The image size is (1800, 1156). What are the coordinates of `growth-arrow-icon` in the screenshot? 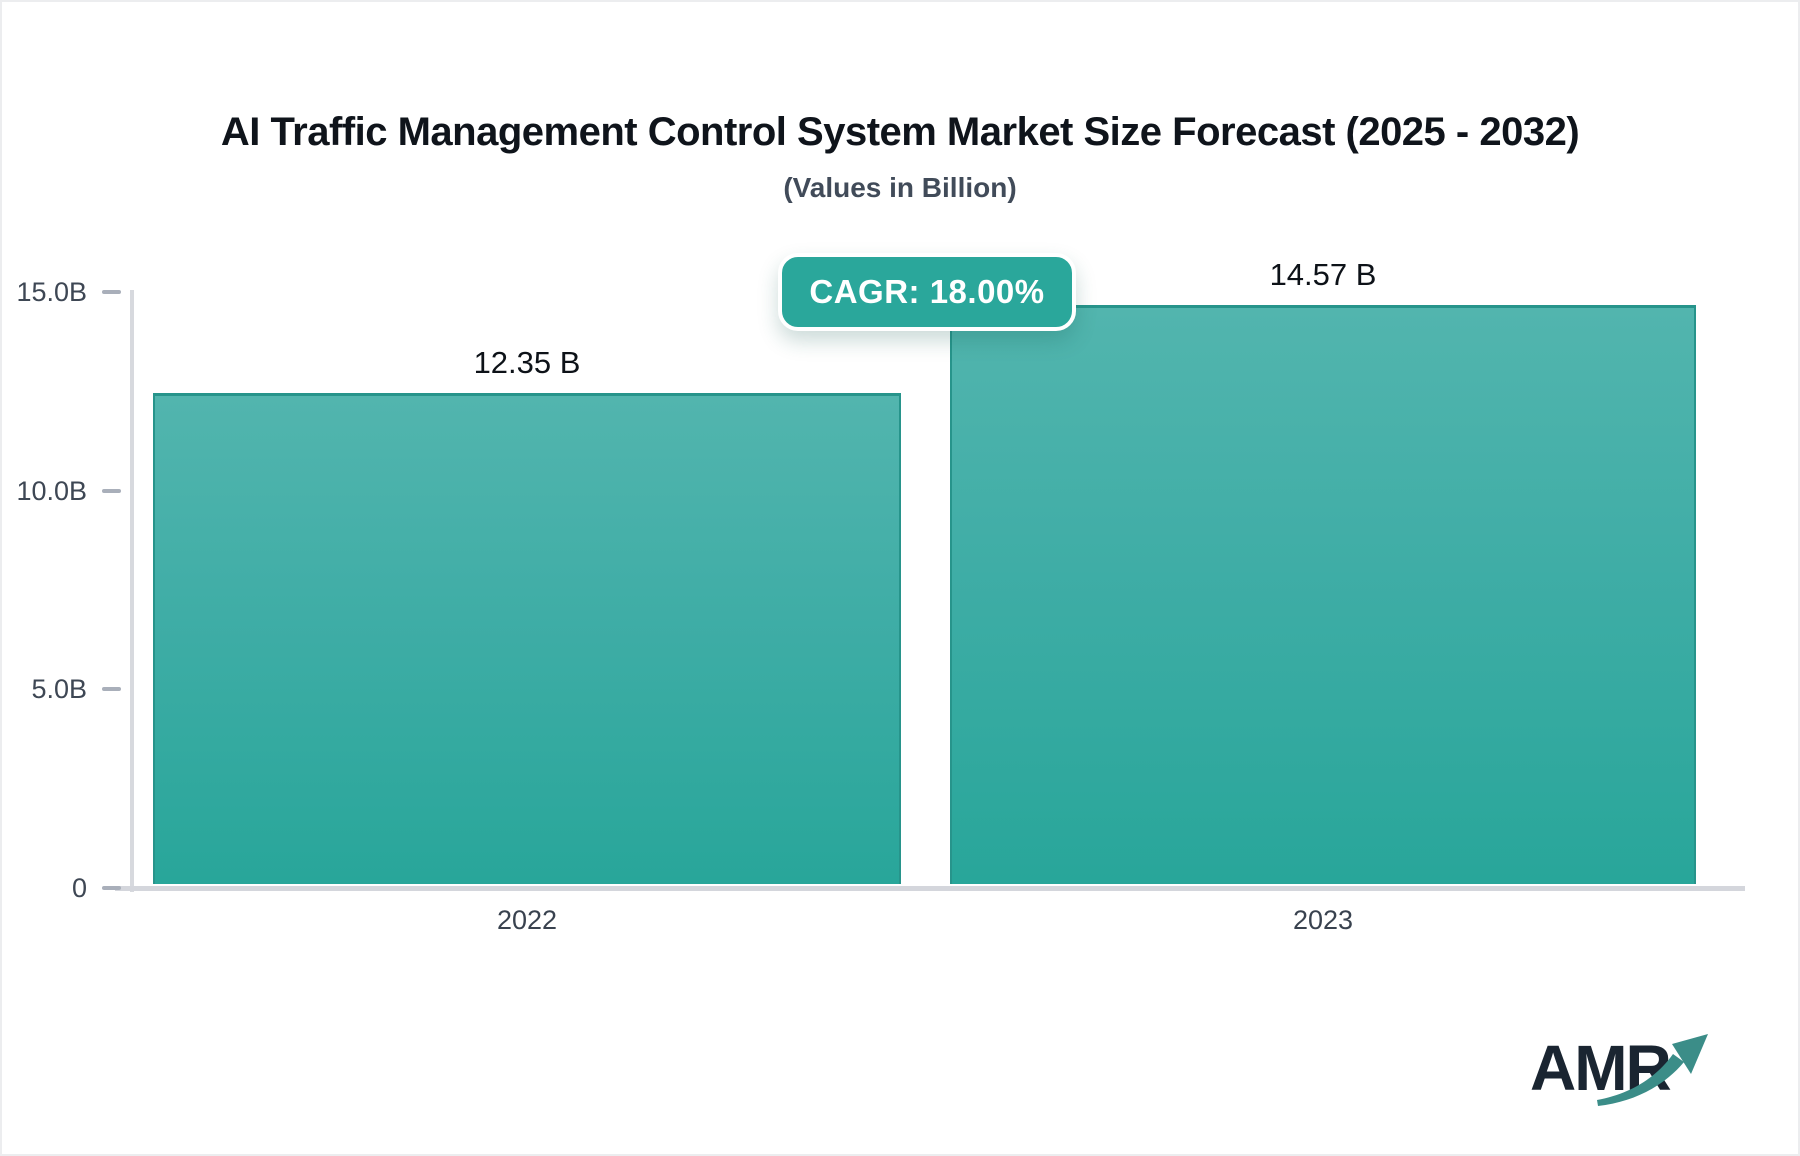 It's located at (1652, 1070).